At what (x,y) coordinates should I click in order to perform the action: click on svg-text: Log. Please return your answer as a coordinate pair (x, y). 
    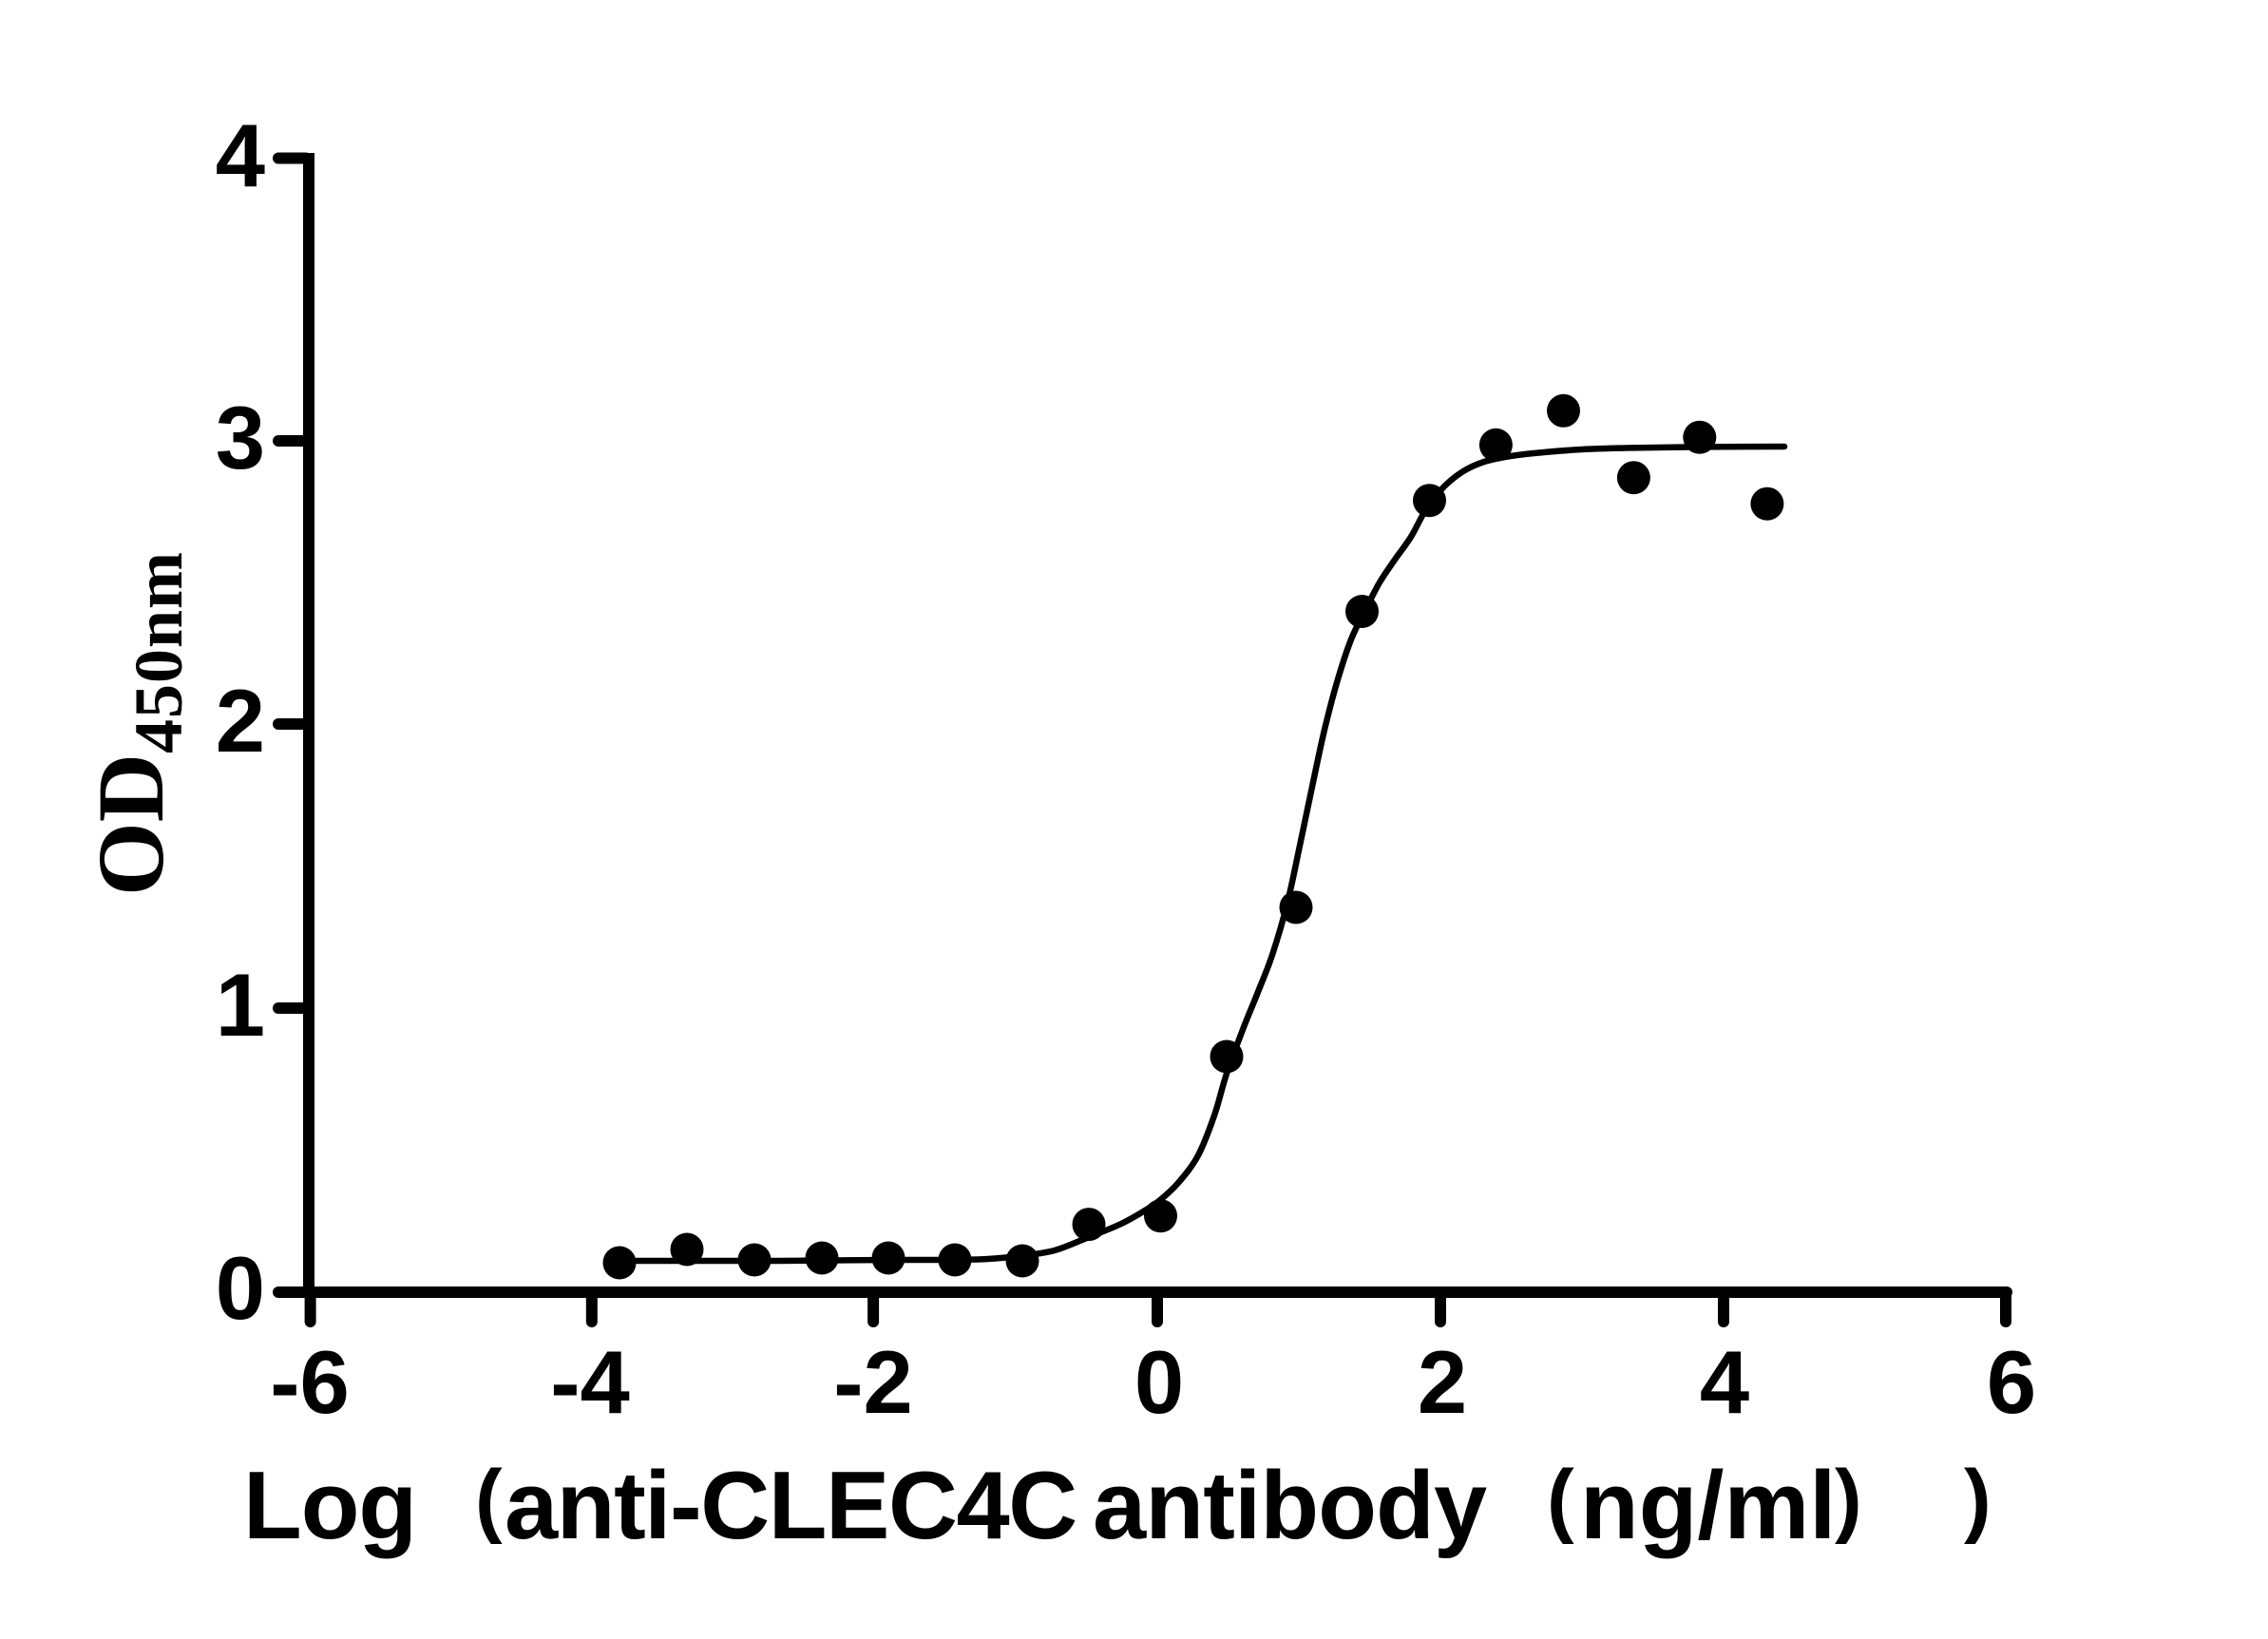
    Looking at the image, I should click on (329, 1506).